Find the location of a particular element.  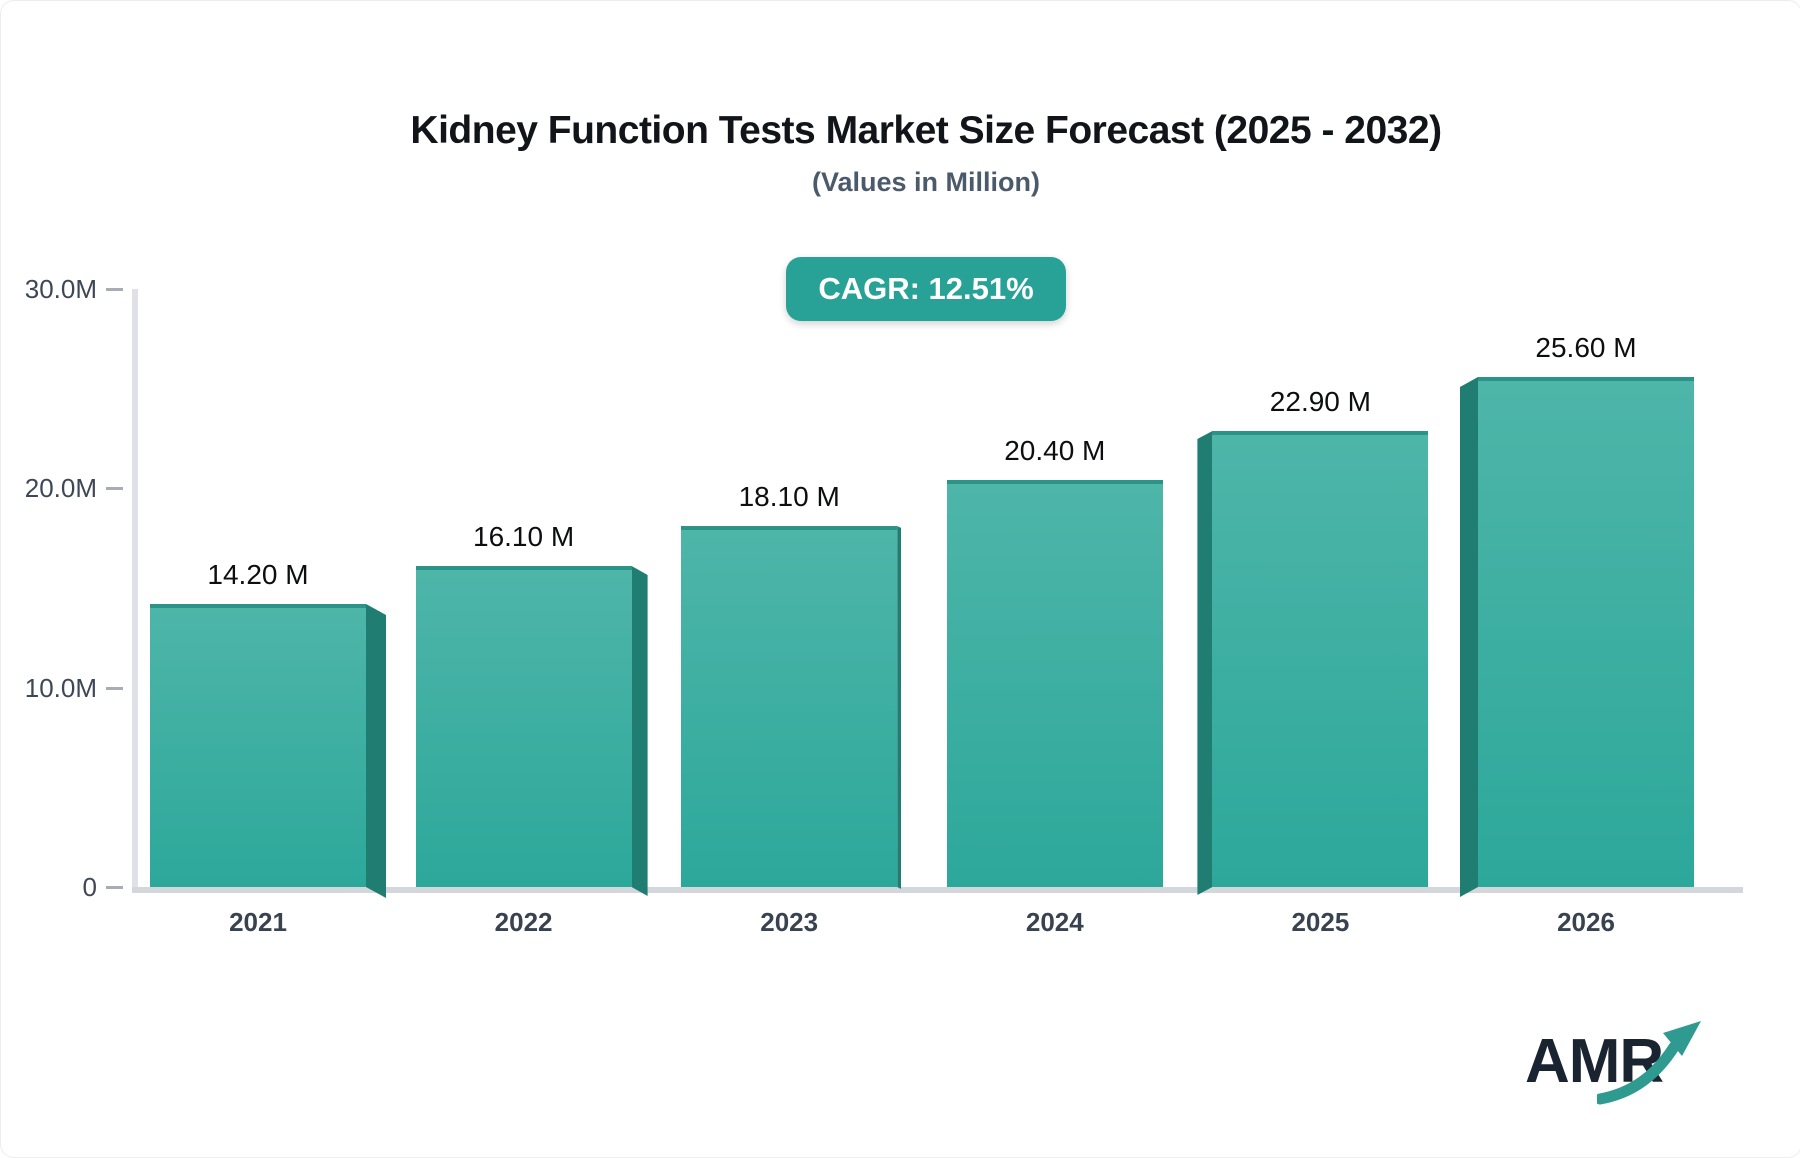

bar-2024 is located at coordinates (1054, 683).